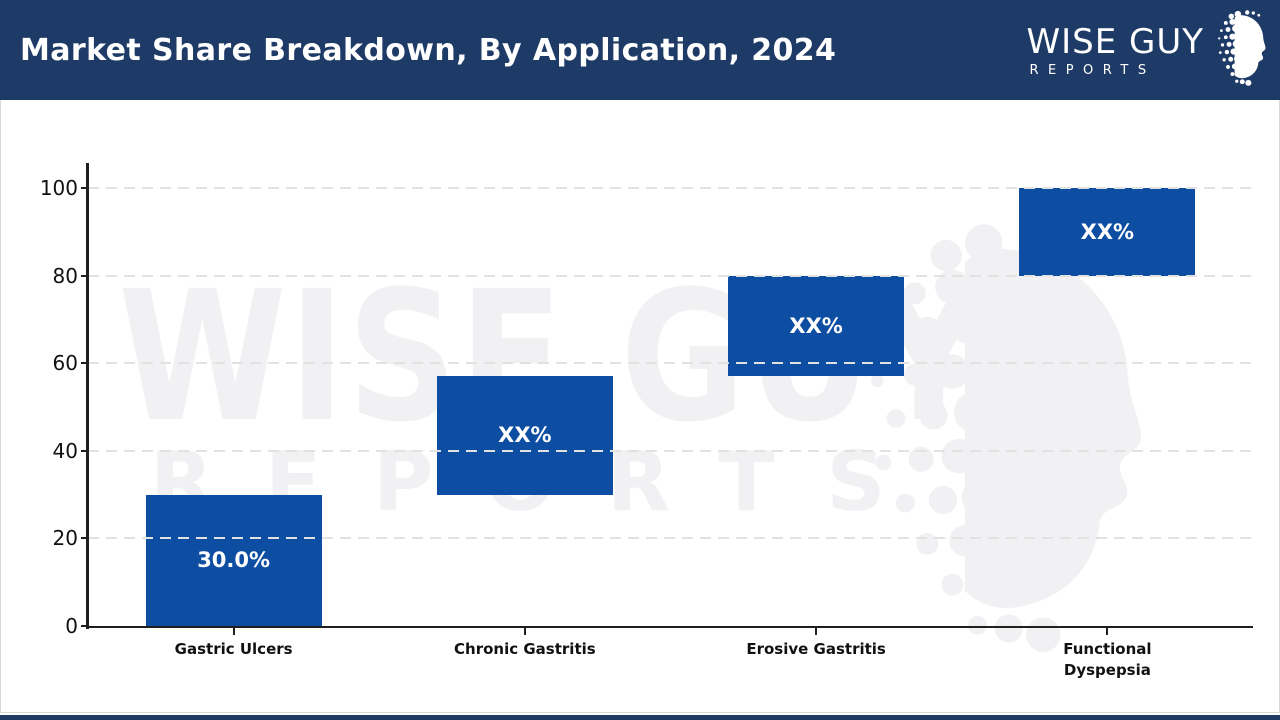 The height and width of the screenshot is (720, 1280). Describe the element at coordinates (1115, 42) in the screenshot. I see `logo-brand-text: WISE GUY` at that location.